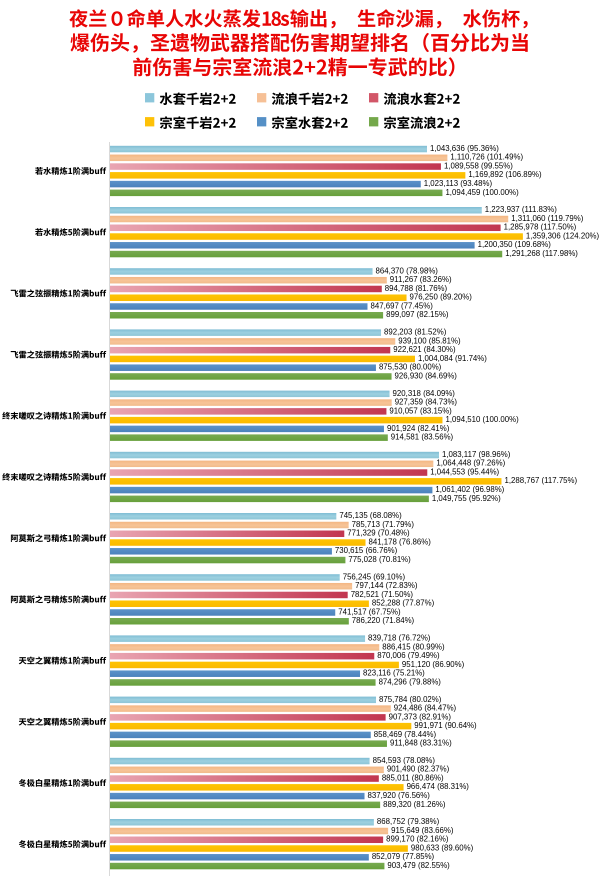 This screenshot has width=600, height=876. Describe the element at coordinates (515, 244) in the screenshot. I see `svg-text: 1,200,350 (109.68%)` at that location.